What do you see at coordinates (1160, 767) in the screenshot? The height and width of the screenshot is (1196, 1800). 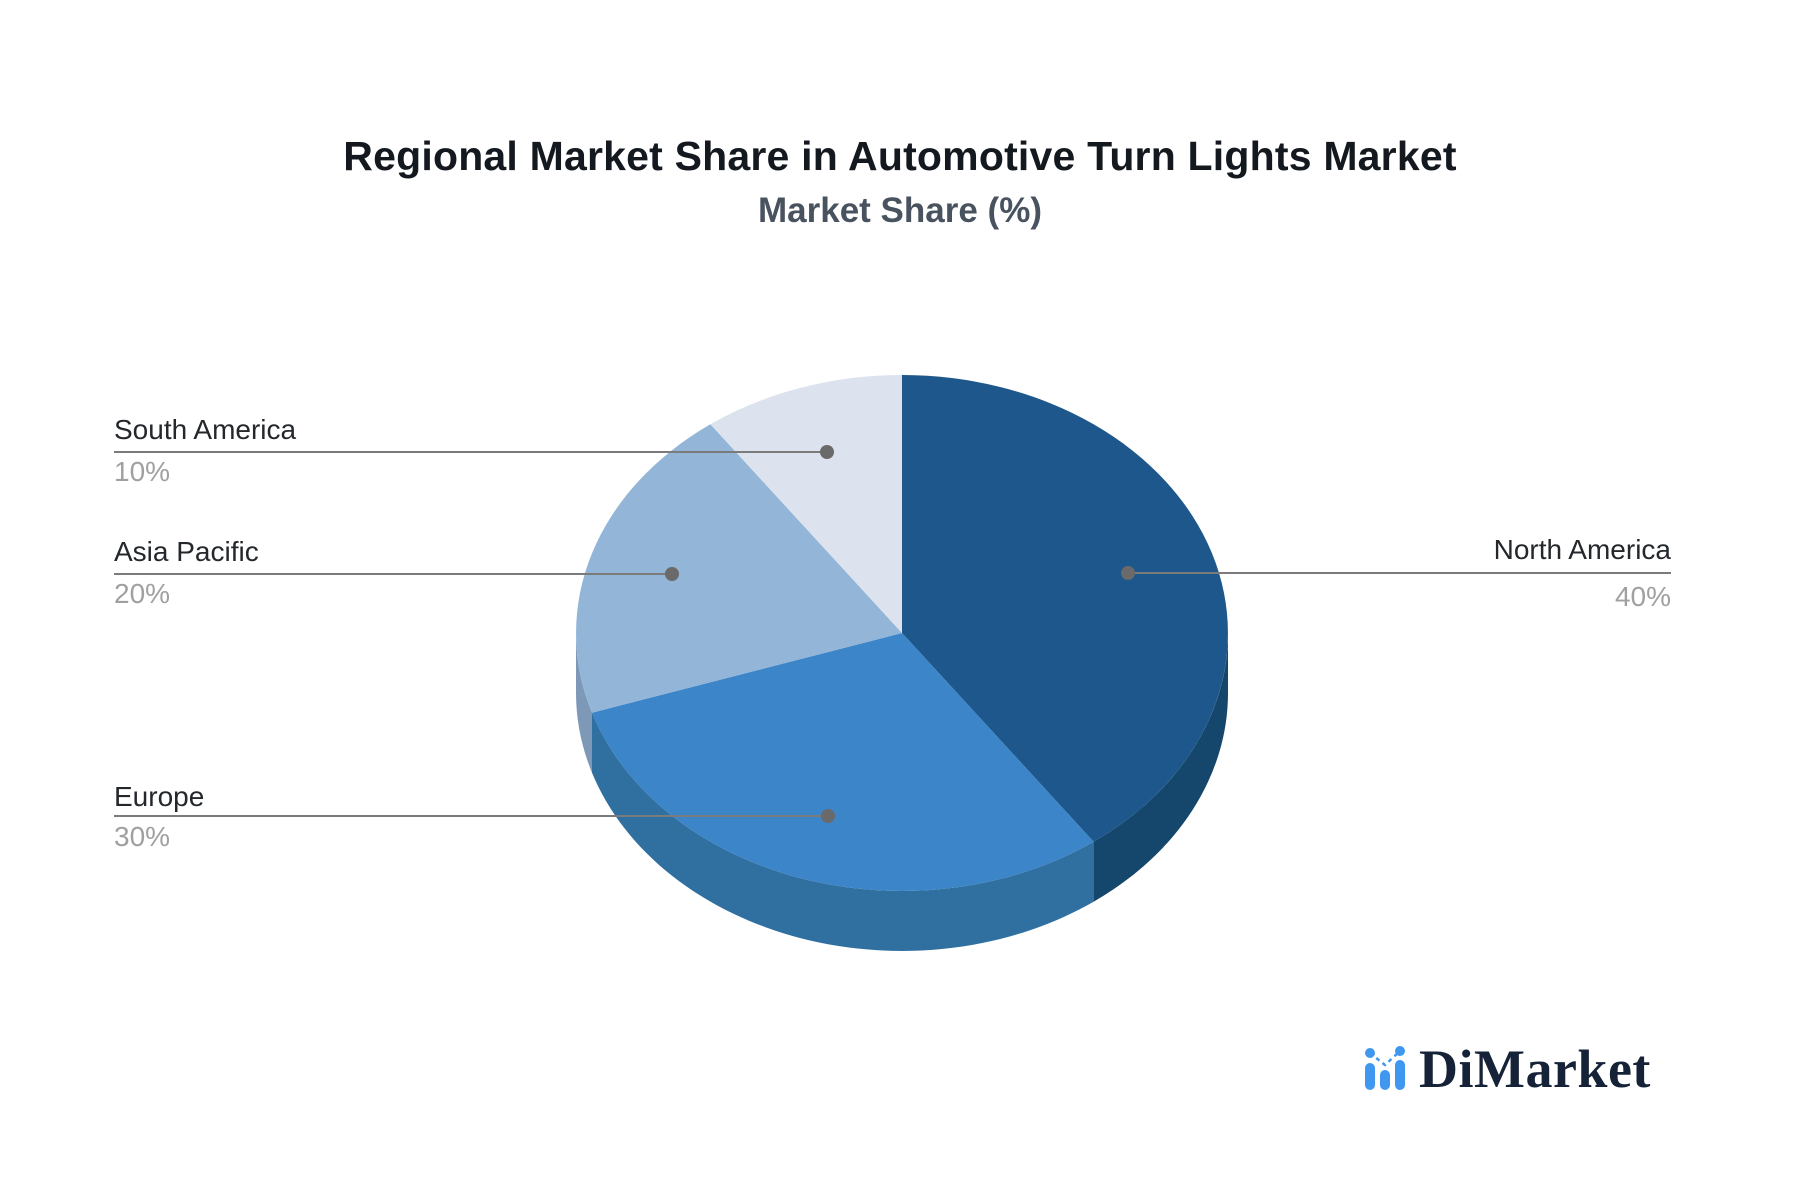 I see `pie-slice-north-america-side` at bounding box center [1160, 767].